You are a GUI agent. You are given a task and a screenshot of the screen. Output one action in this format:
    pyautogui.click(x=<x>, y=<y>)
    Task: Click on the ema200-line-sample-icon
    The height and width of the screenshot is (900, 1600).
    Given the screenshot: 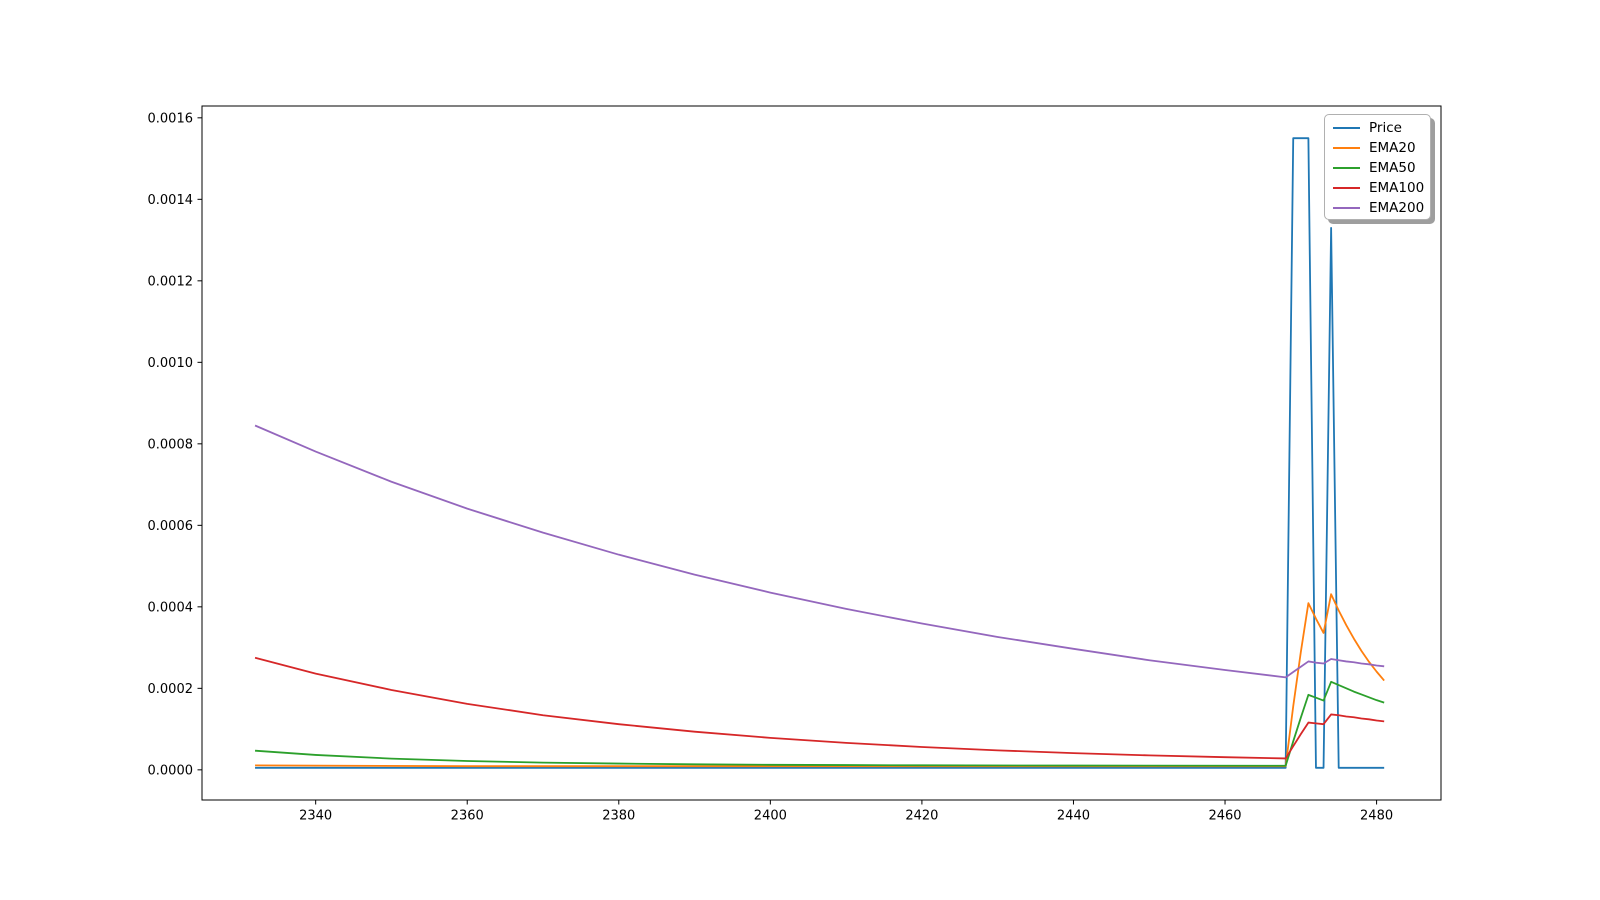 What is the action you would take?
    pyautogui.click(x=1346, y=208)
    